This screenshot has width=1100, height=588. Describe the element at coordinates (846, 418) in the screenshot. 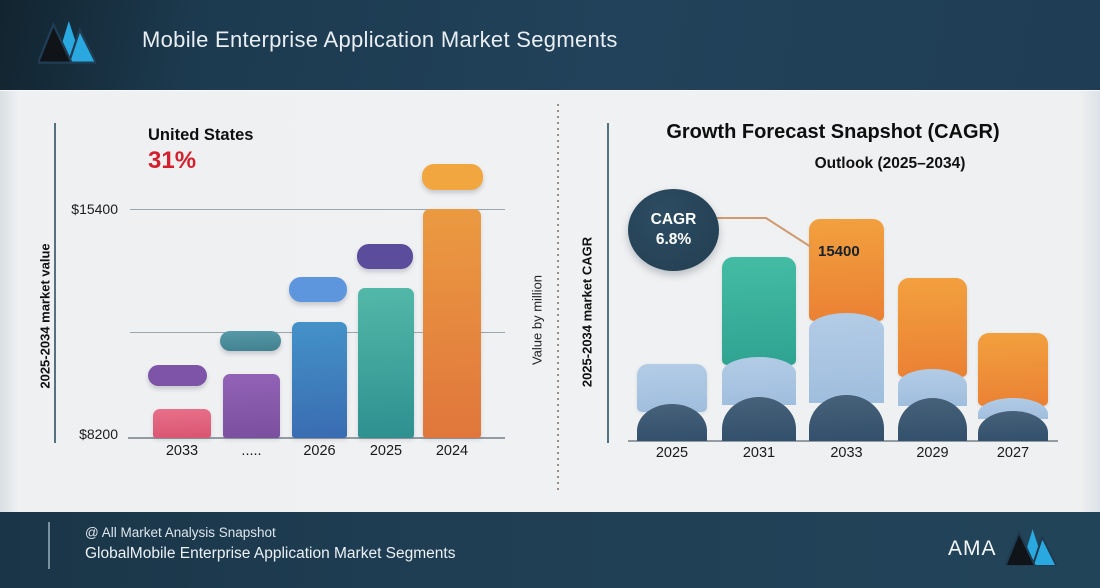

I see `right-chart-seg-2033-r_navy` at that location.